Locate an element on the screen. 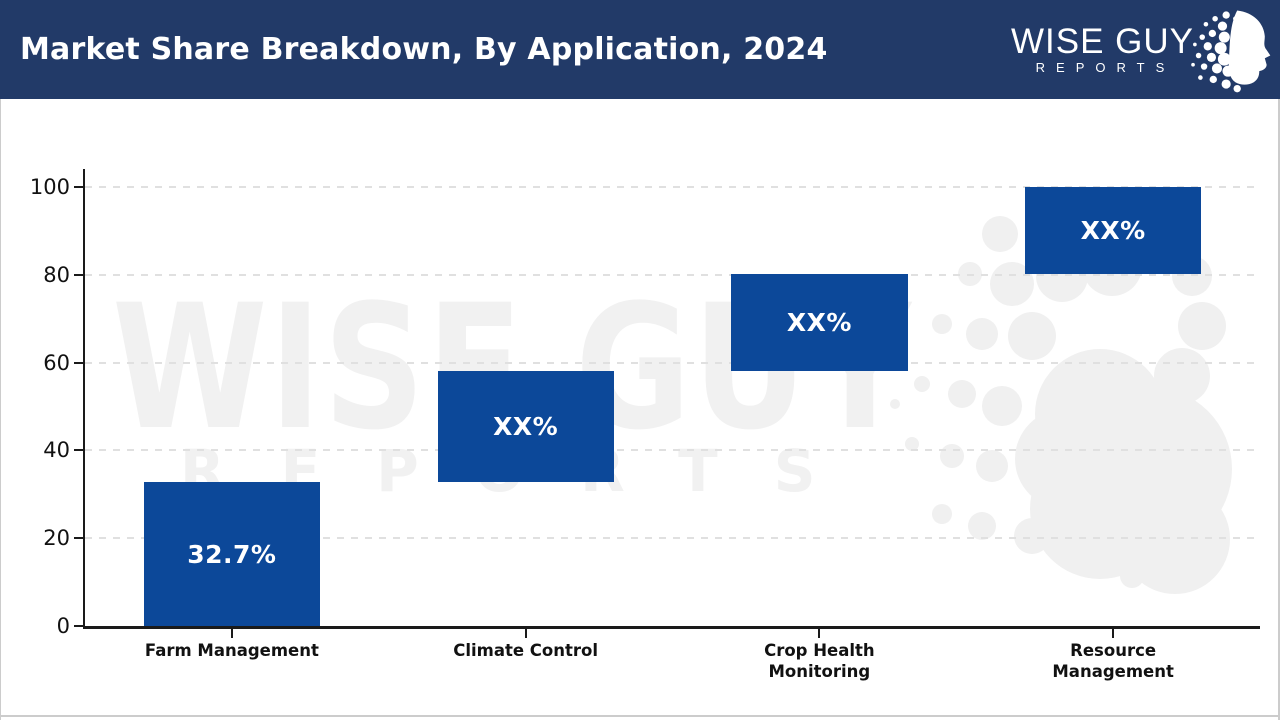 The width and height of the screenshot is (1280, 720). logo-face-icon is located at coordinates (1231, 50).